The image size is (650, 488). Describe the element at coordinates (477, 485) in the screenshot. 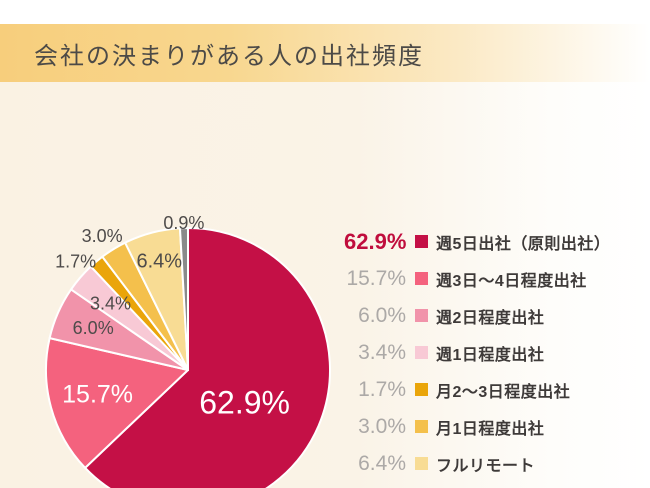

I see `legend-row: 0.9%その他` at that location.